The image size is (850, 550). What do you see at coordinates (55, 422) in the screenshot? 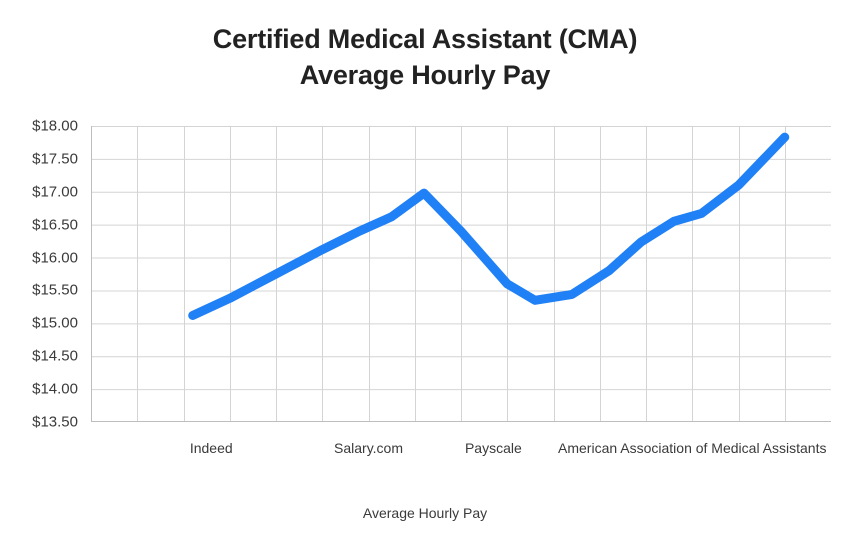
I see `y-axis-tick-label: $13.50` at bounding box center [55, 422].